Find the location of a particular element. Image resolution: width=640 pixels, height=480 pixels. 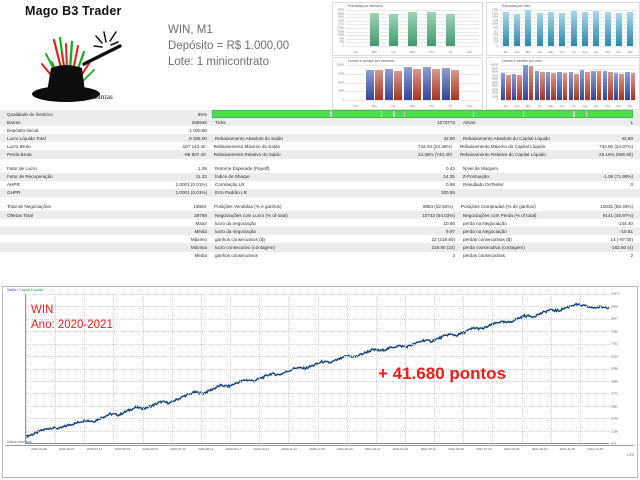

stat-label: Rebaixamento Absoluto do Saldo is located at coordinates (249, 138).